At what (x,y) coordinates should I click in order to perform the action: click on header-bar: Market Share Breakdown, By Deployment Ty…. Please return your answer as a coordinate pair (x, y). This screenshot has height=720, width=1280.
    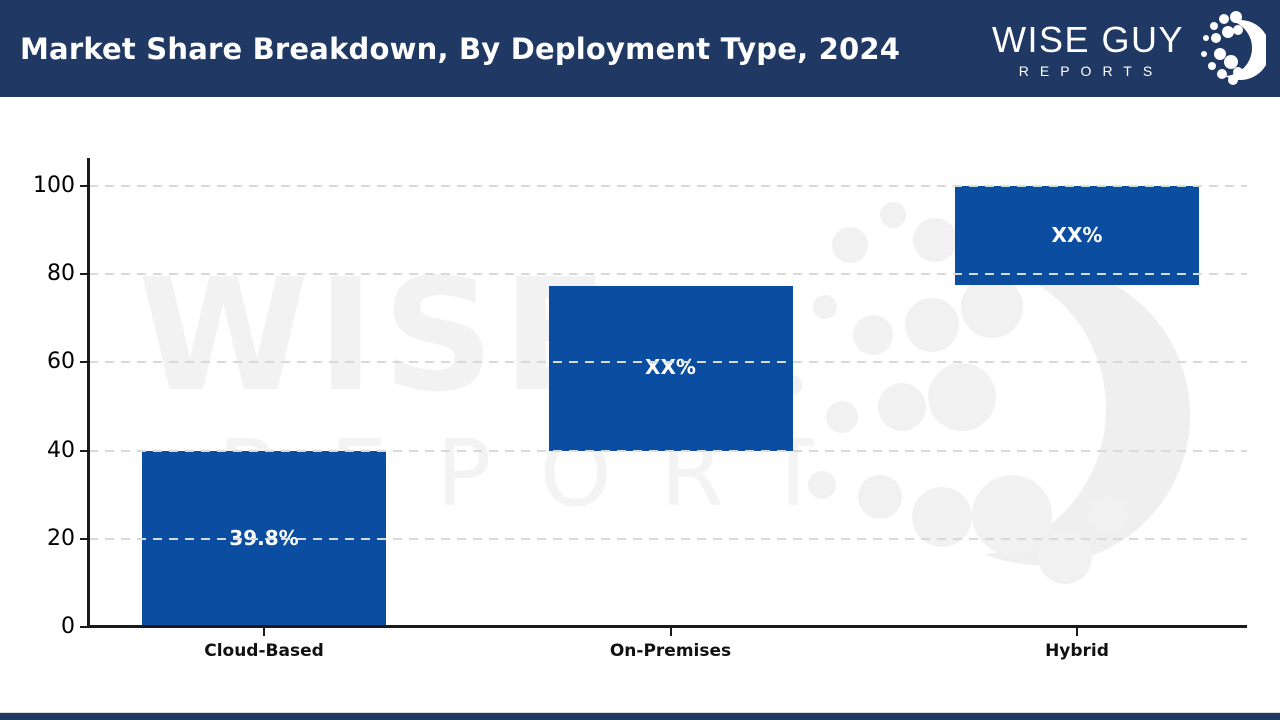
    Looking at the image, I should click on (640, 48).